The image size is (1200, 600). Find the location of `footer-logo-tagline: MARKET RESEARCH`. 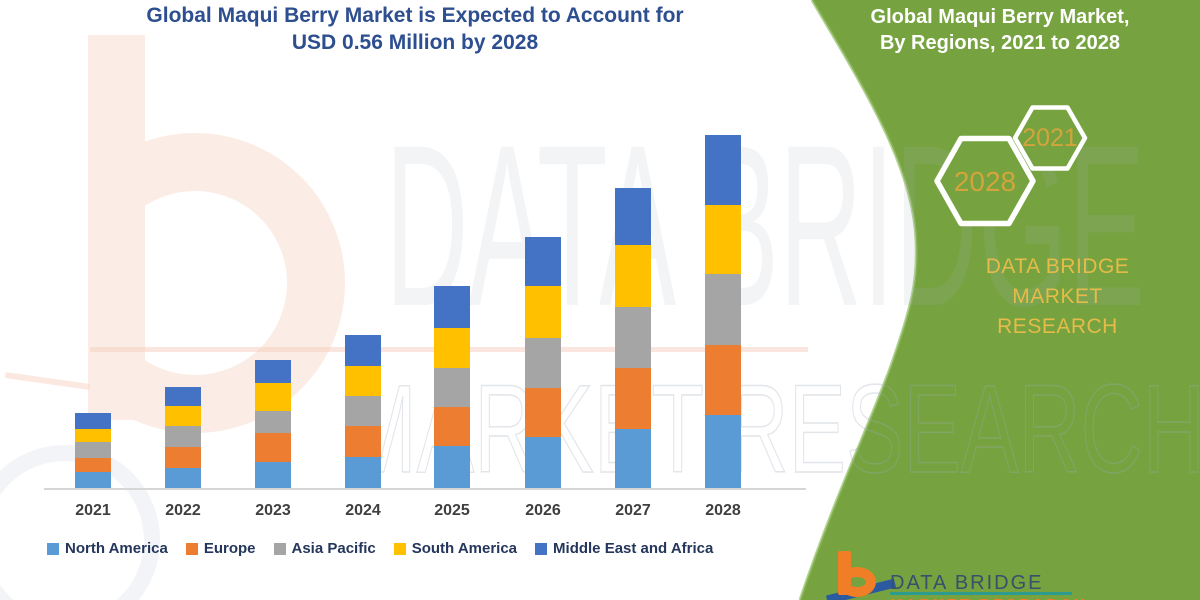

footer-logo-tagline: MARKET RESEARCH is located at coordinates (989, 598).